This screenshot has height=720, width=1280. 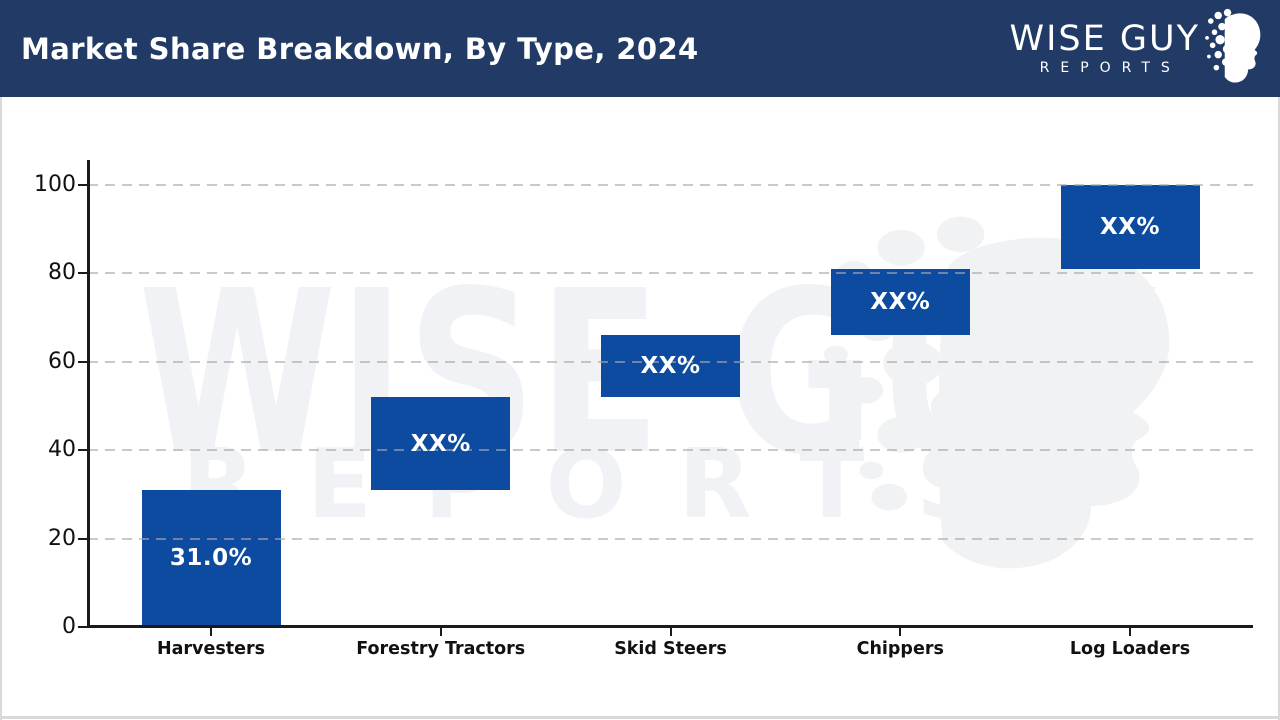 I want to click on logo-wordmark: WISE GUY REPORTS, so click(x=1104, y=49).